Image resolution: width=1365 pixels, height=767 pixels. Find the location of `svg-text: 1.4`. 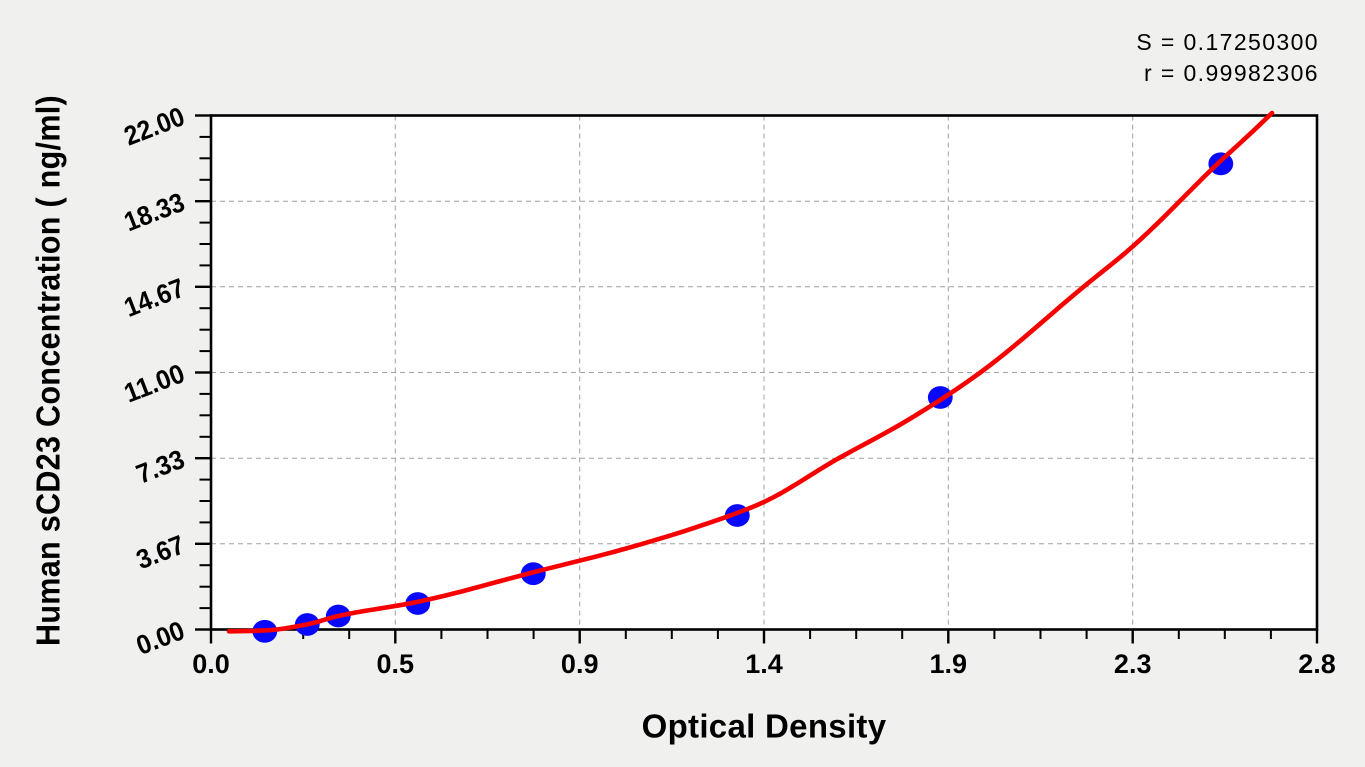

svg-text: 1.4 is located at coordinates (764, 664).